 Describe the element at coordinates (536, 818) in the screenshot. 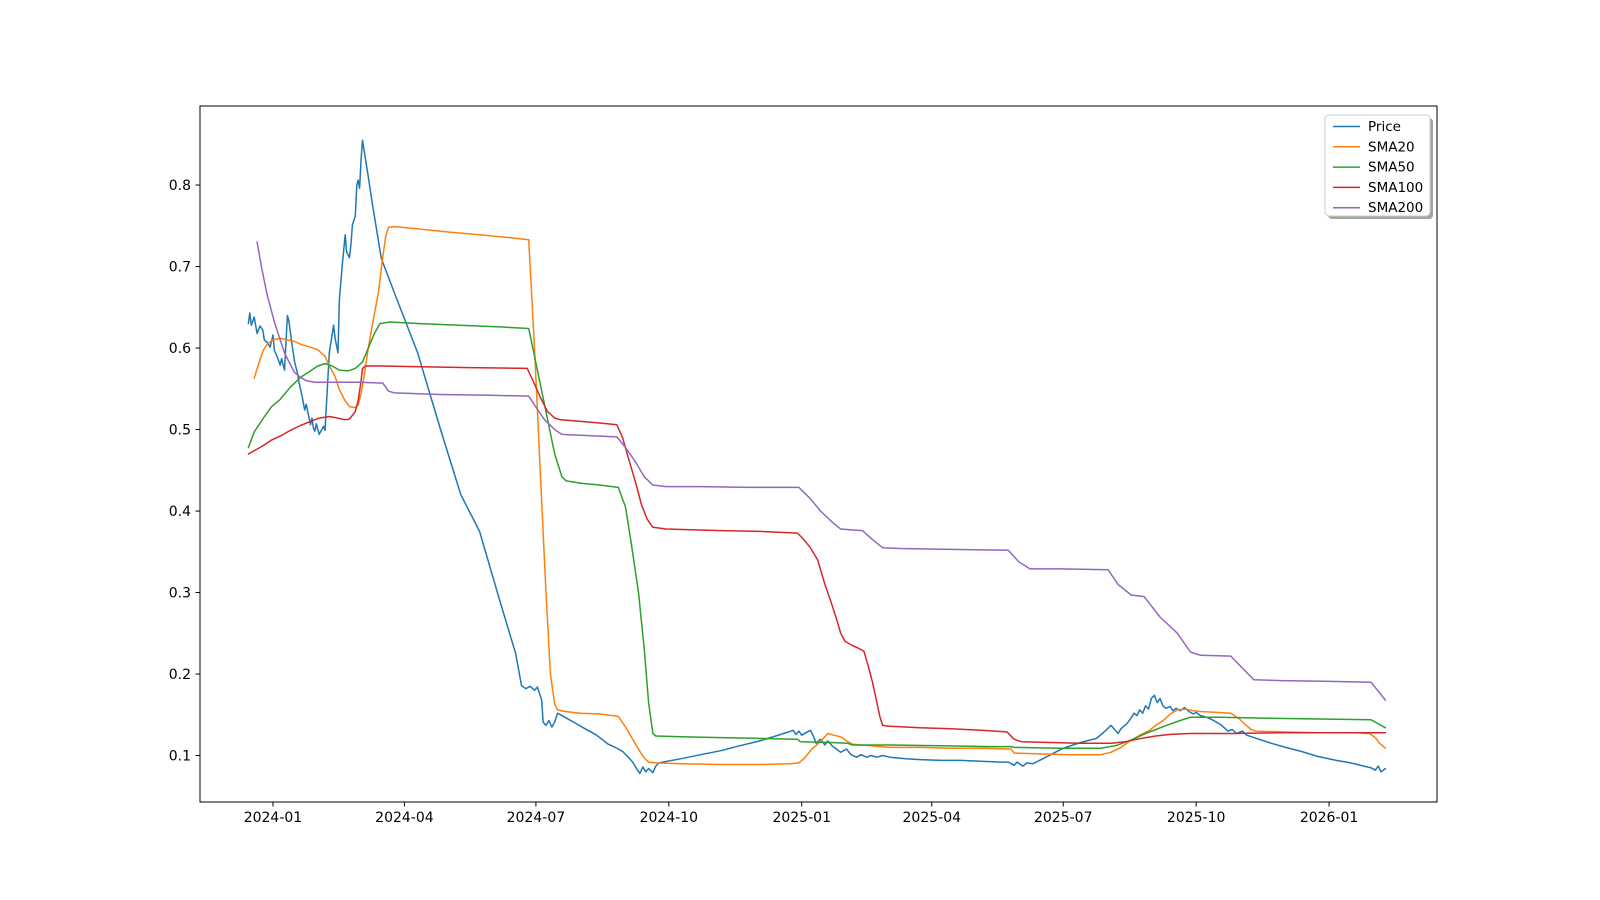

I see `x-tick-label: 2024-07` at that location.